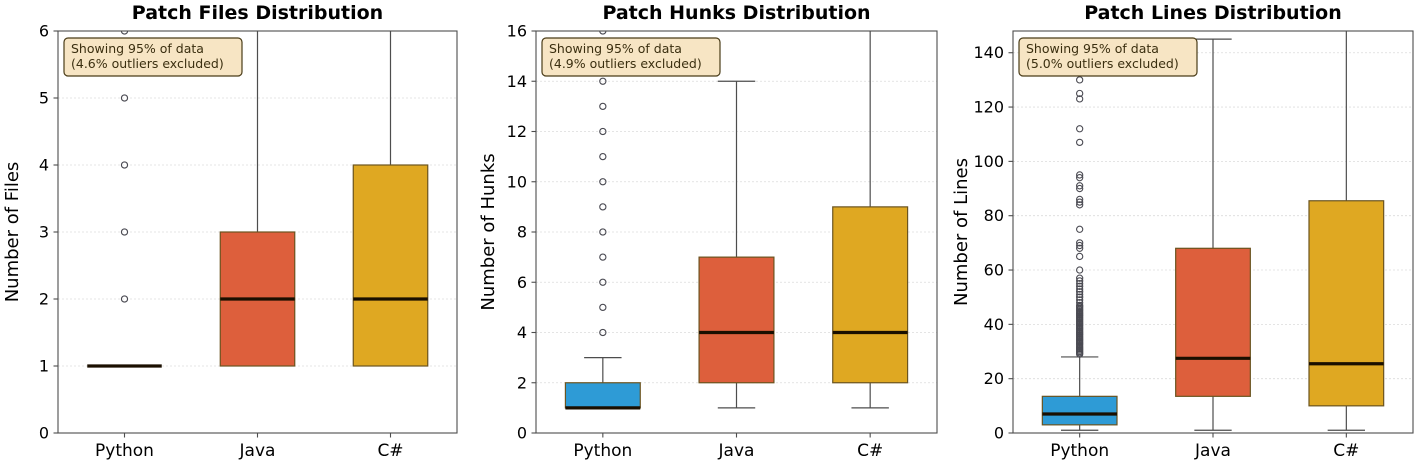  What do you see at coordinates (147, 63) in the screenshot?
I see `annotation-line-2: (4.6% outliers excluded)` at bounding box center [147, 63].